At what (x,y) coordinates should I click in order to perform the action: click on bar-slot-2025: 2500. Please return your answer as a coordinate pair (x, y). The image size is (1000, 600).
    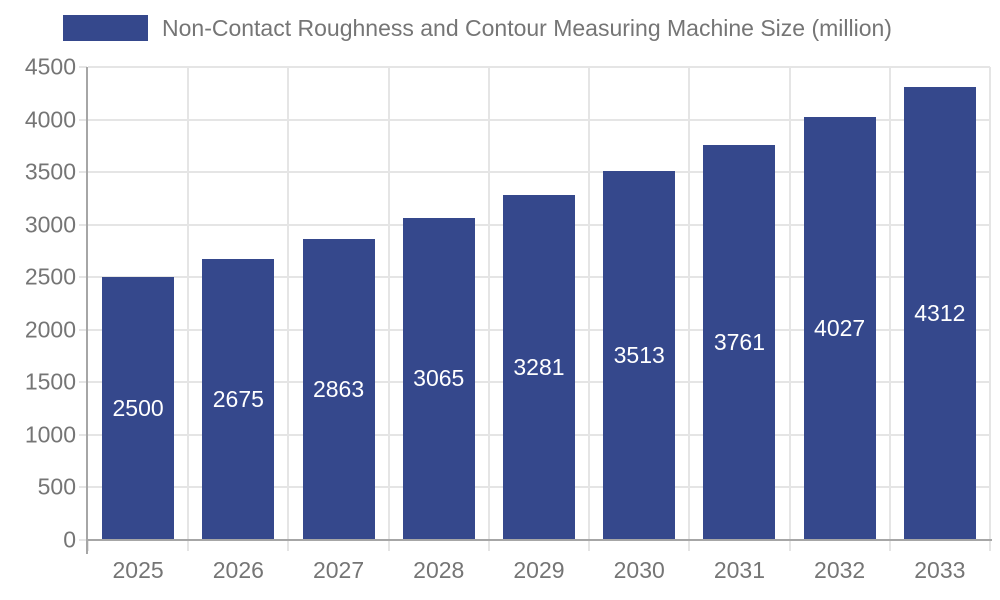
    Looking at the image, I should click on (138, 303).